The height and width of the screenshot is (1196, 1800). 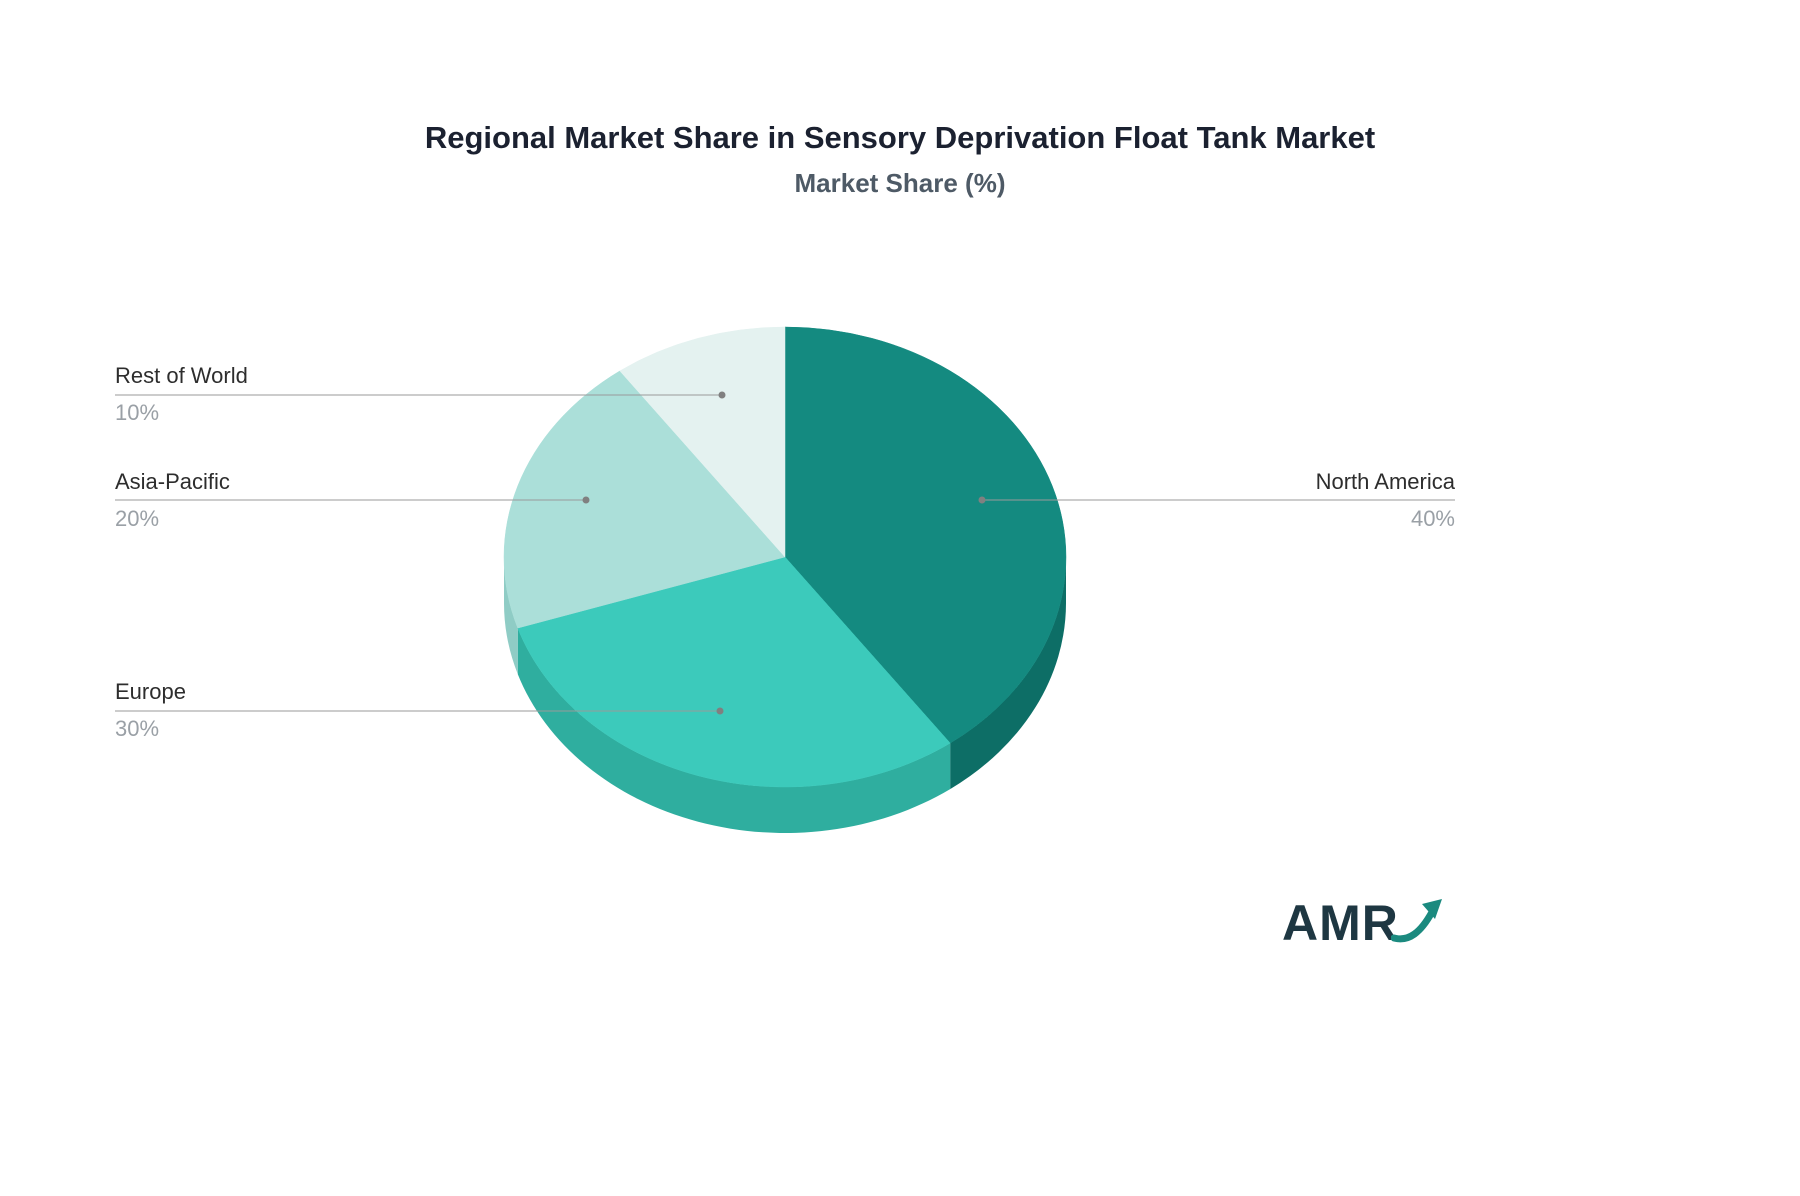 What do you see at coordinates (1385, 500) in the screenshot?
I see `label-north-america: North America 40%` at bounding box center [1385, 500].